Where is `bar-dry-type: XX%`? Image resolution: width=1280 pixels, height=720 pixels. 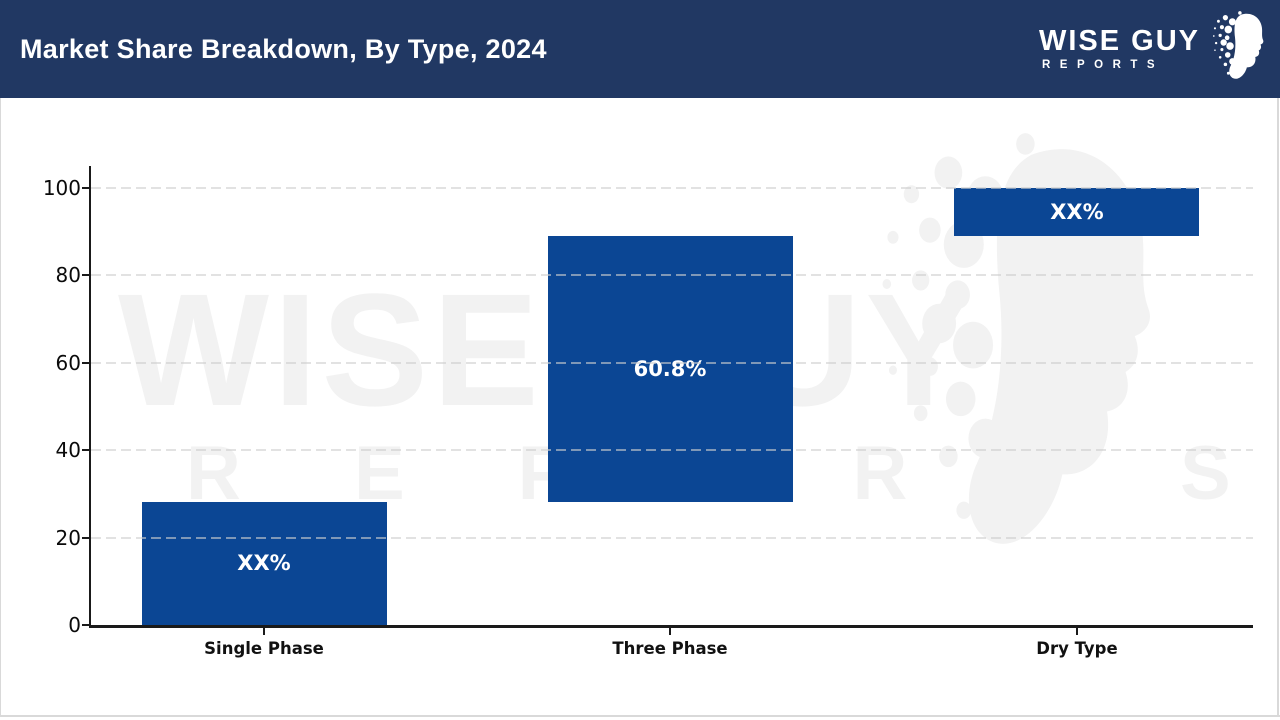 bar-dry-type: XX% is located at coordinates (1077, 211).